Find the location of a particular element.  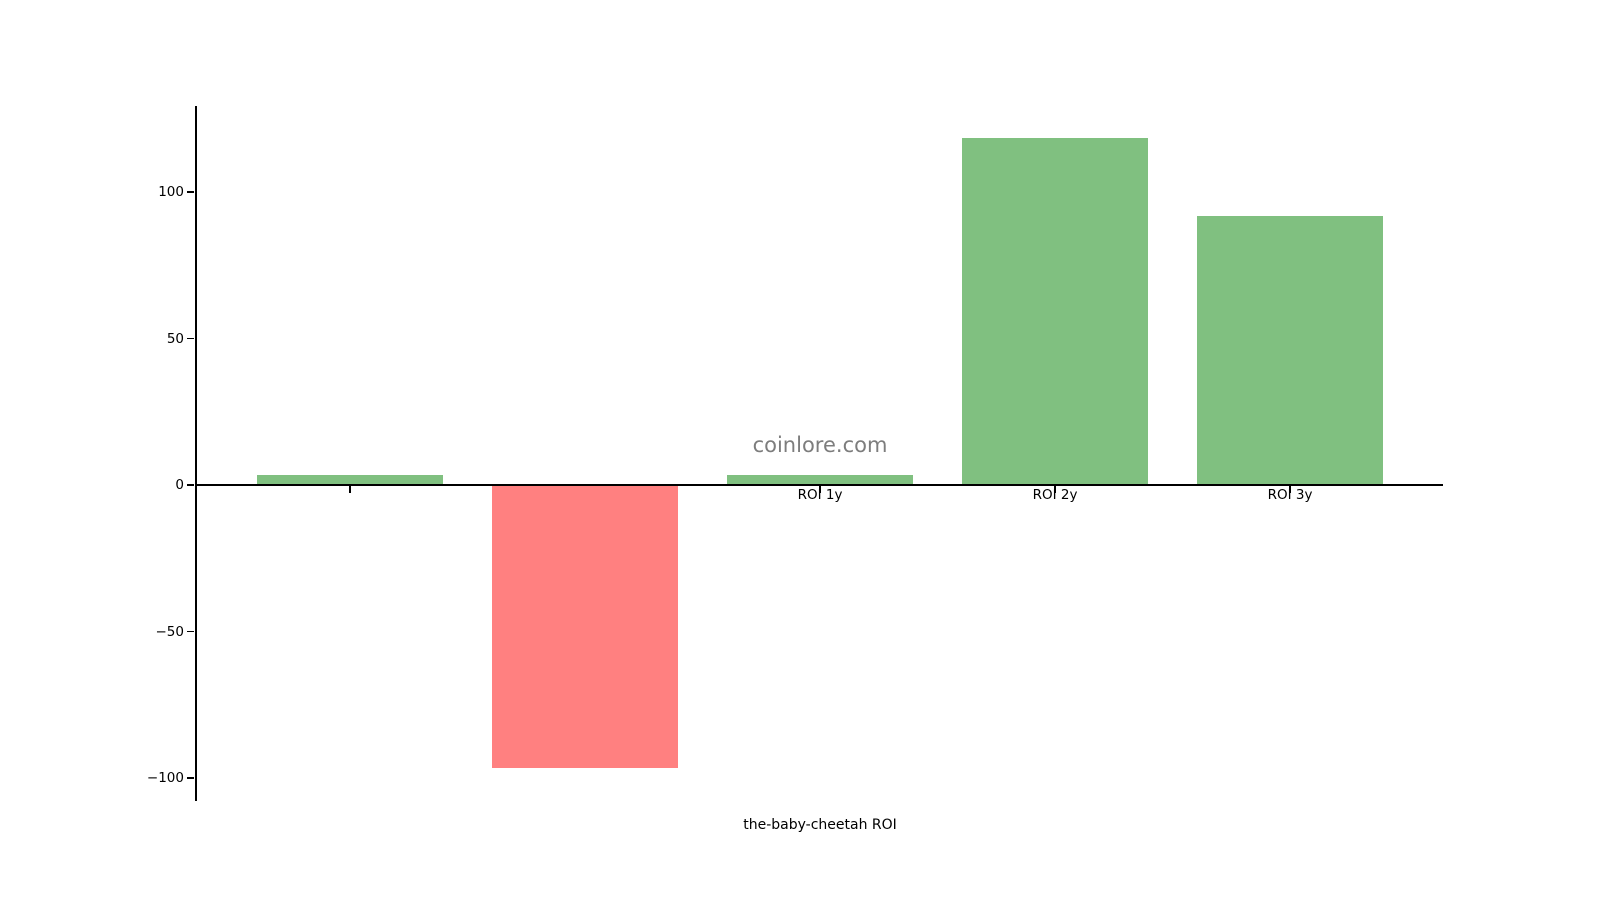

y-axis-spine is located at coordinates (196, 453).